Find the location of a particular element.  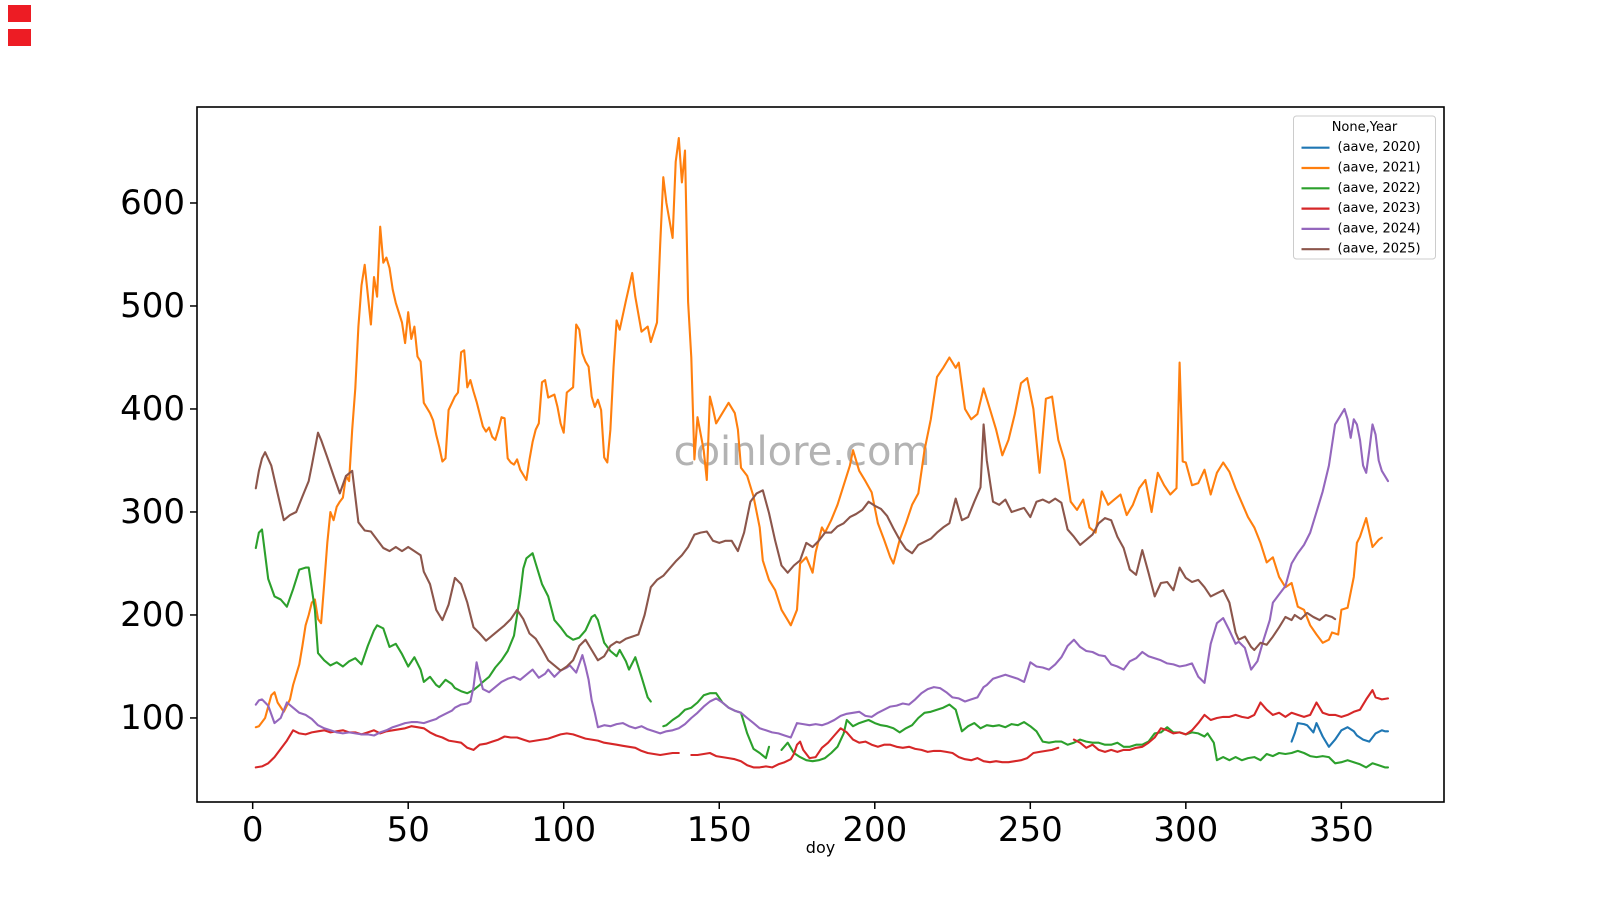

x-tick-label: 100 is located at coordinates (563, 830).